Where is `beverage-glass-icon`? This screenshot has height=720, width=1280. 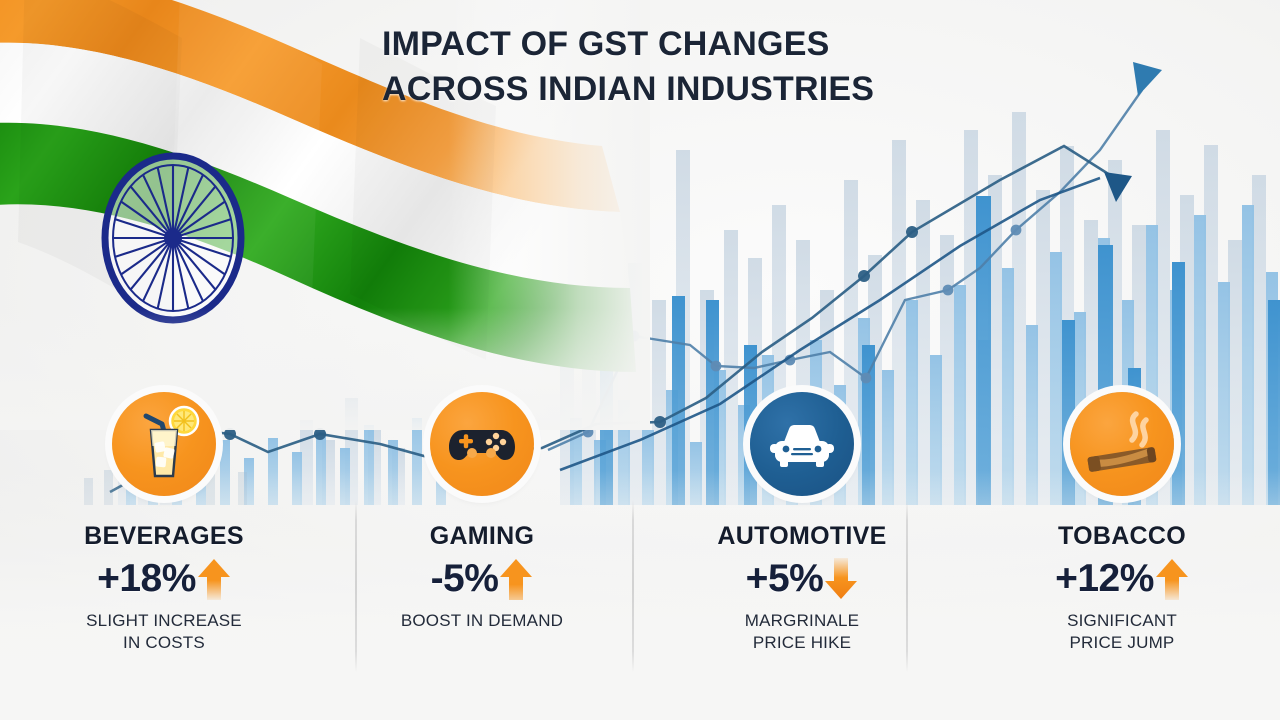 beverage-glass-icon is located at coordinates (164, 444).